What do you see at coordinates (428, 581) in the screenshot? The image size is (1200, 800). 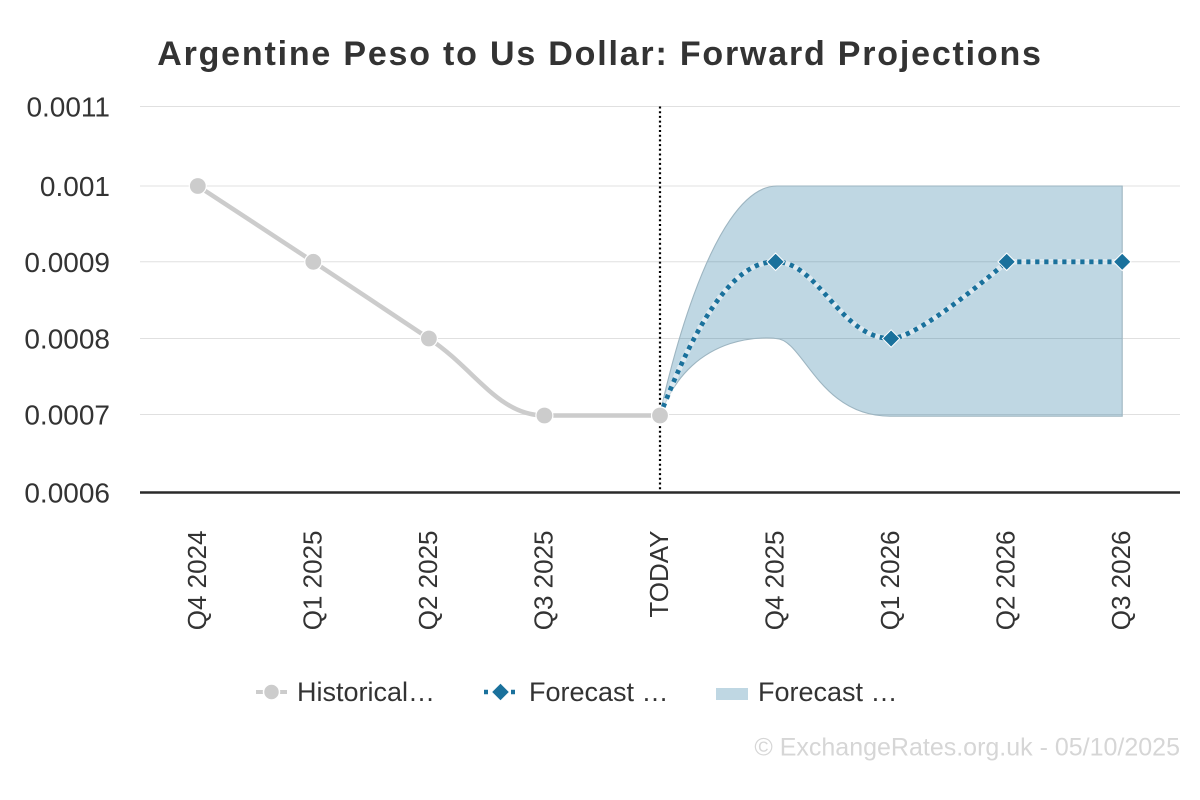 I see `svg-text: Q2 2025` at bounding box center [428, 581].